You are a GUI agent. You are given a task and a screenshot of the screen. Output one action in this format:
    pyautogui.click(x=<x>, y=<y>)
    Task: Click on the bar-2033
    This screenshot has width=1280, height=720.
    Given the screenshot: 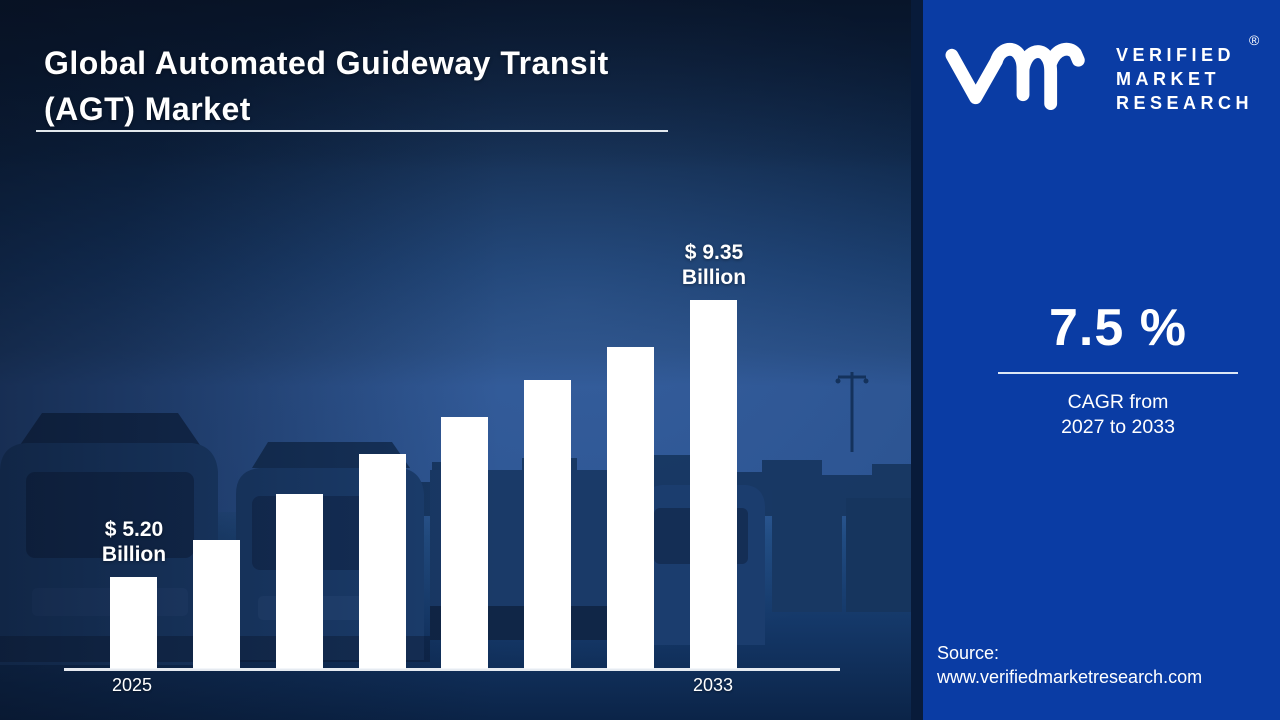 What is the action you would take?
    pyautogui.click(x=713, y=484)
    